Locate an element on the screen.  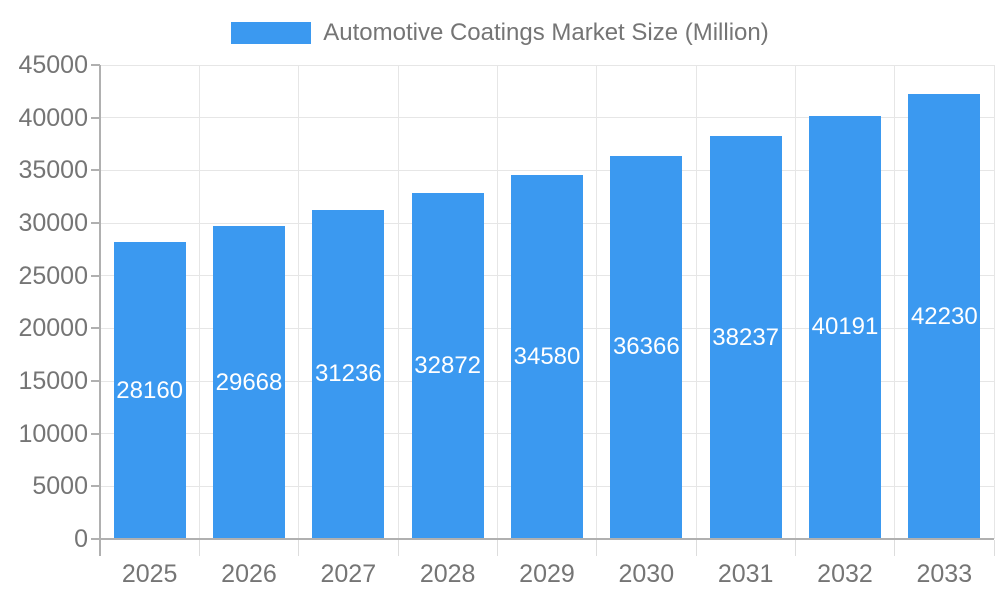
legend-swatch is located at coordinates (271, 33).